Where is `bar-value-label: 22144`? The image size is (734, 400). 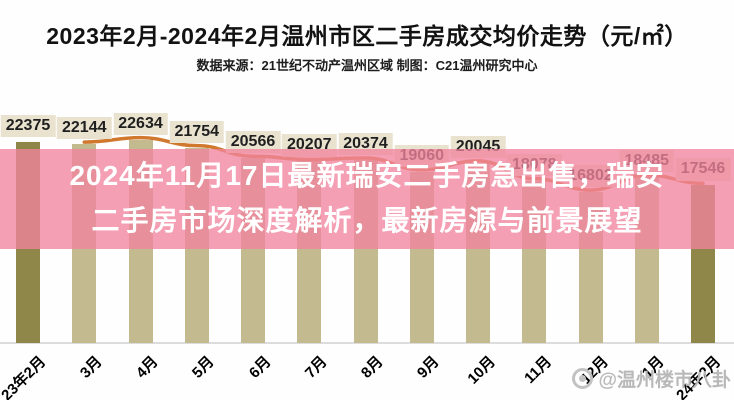 bar-value-label: 22144 is located at coordinates (84, 128).